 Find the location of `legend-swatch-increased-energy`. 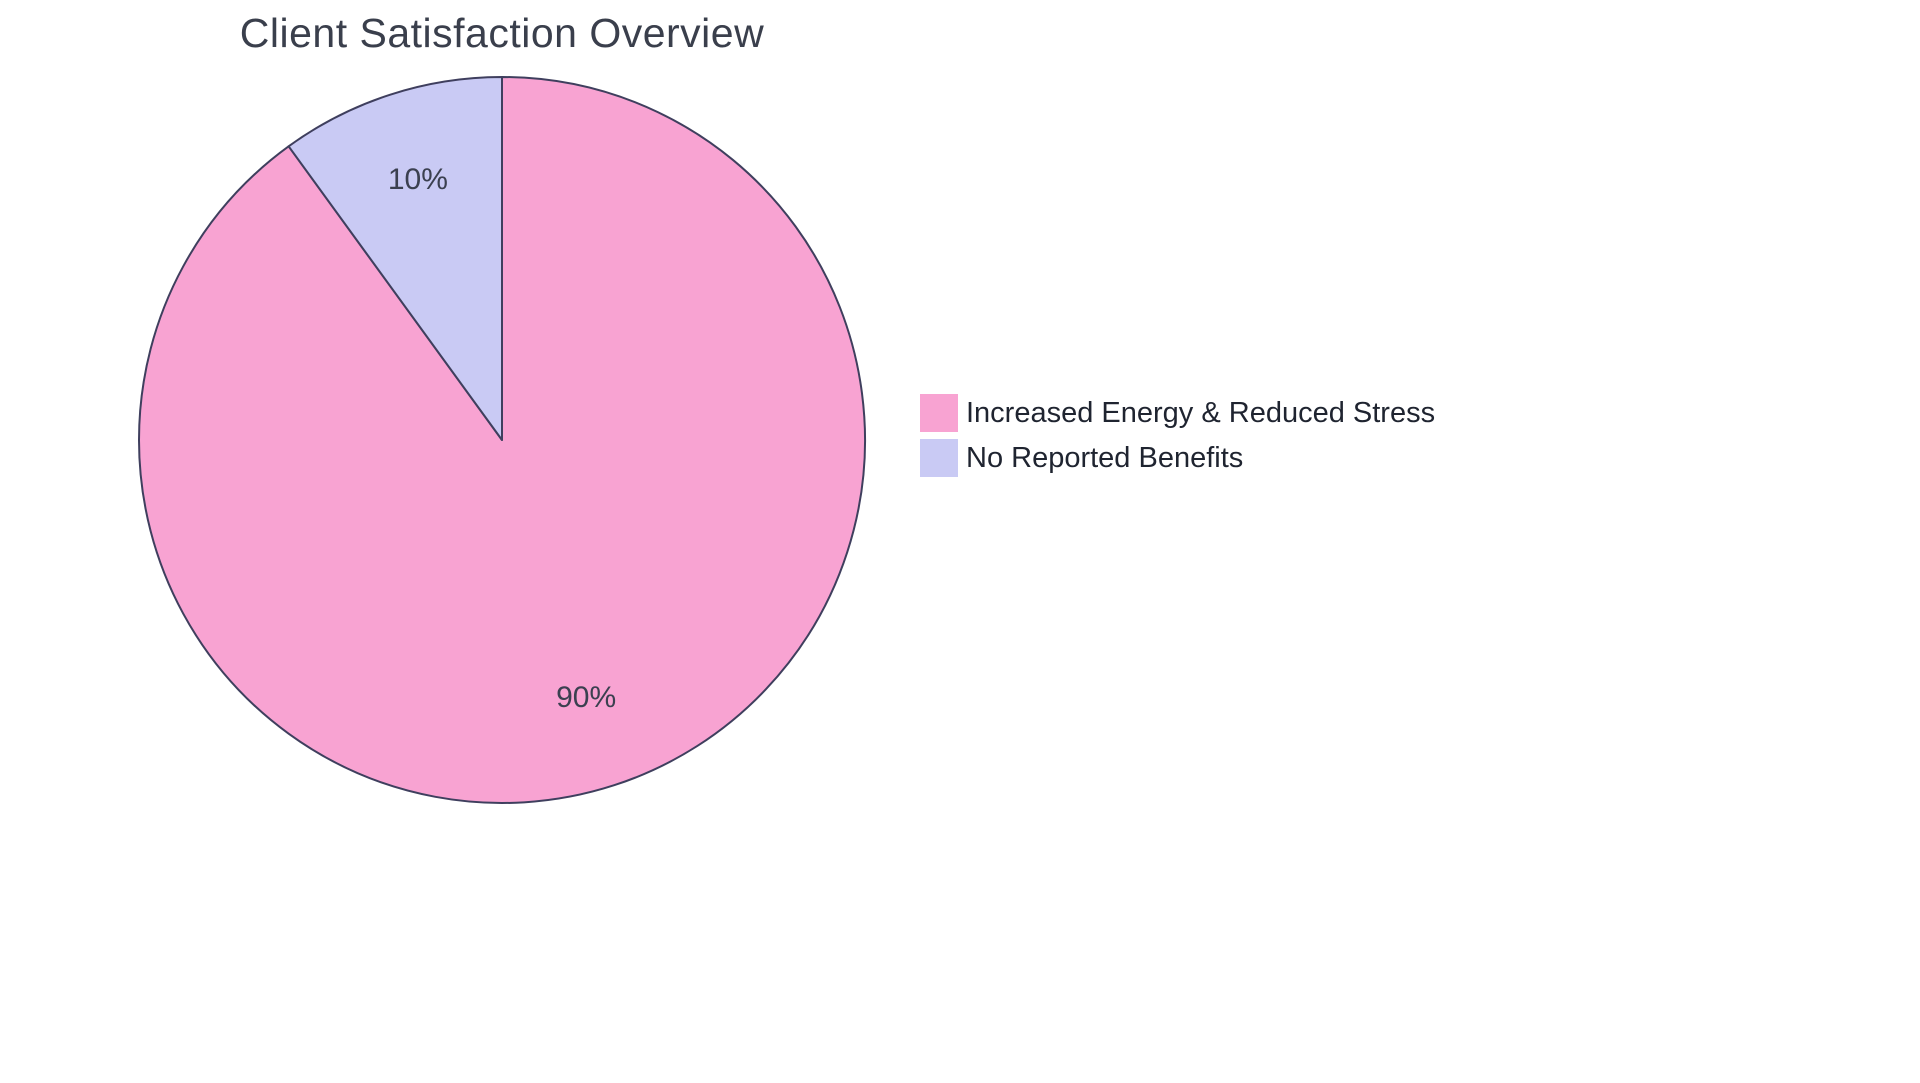

legend-swatch-increased-energy is located at coordinates (939, 413).